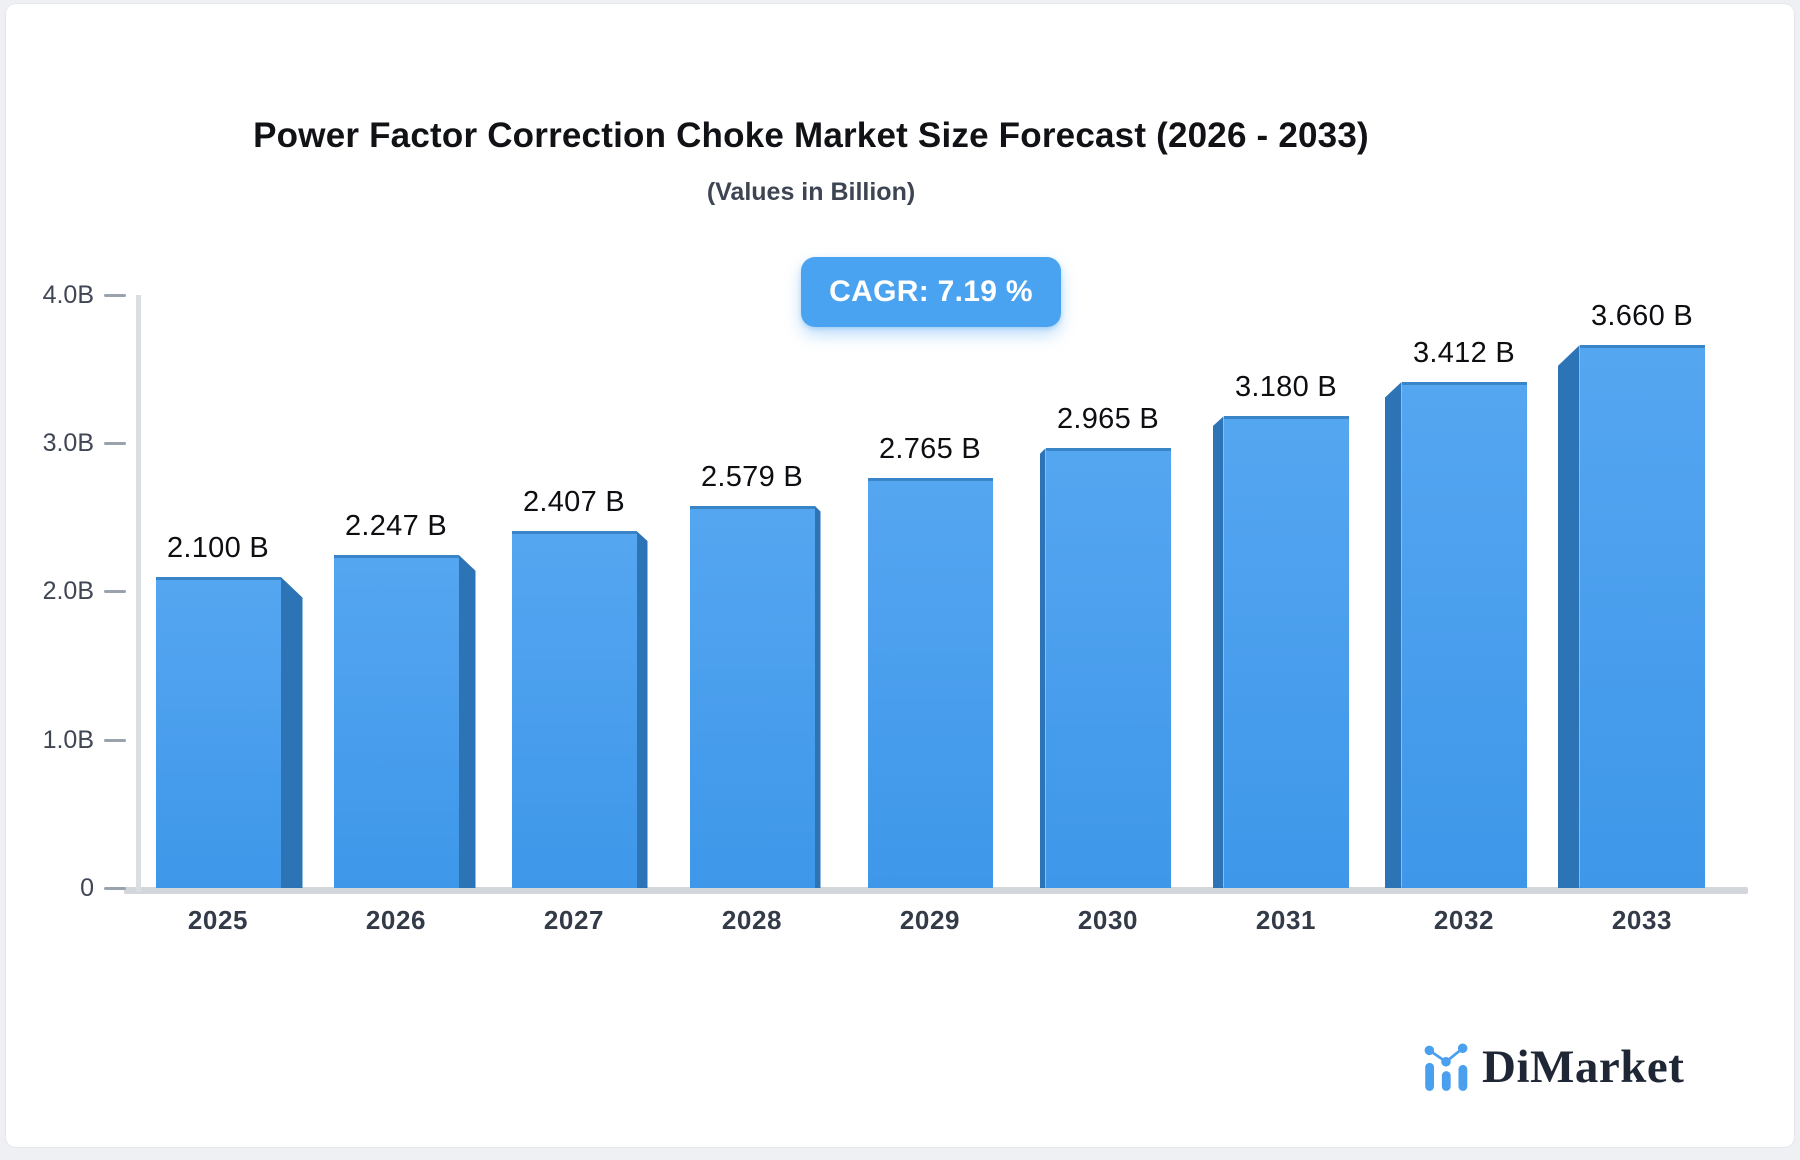 This screenshot has width=1800, height=1160. What do you see at coordinates (752, 476) in the screenshot?
I see `bar-value-label-2028: 2.579 B` at bounding box center [752, 476].